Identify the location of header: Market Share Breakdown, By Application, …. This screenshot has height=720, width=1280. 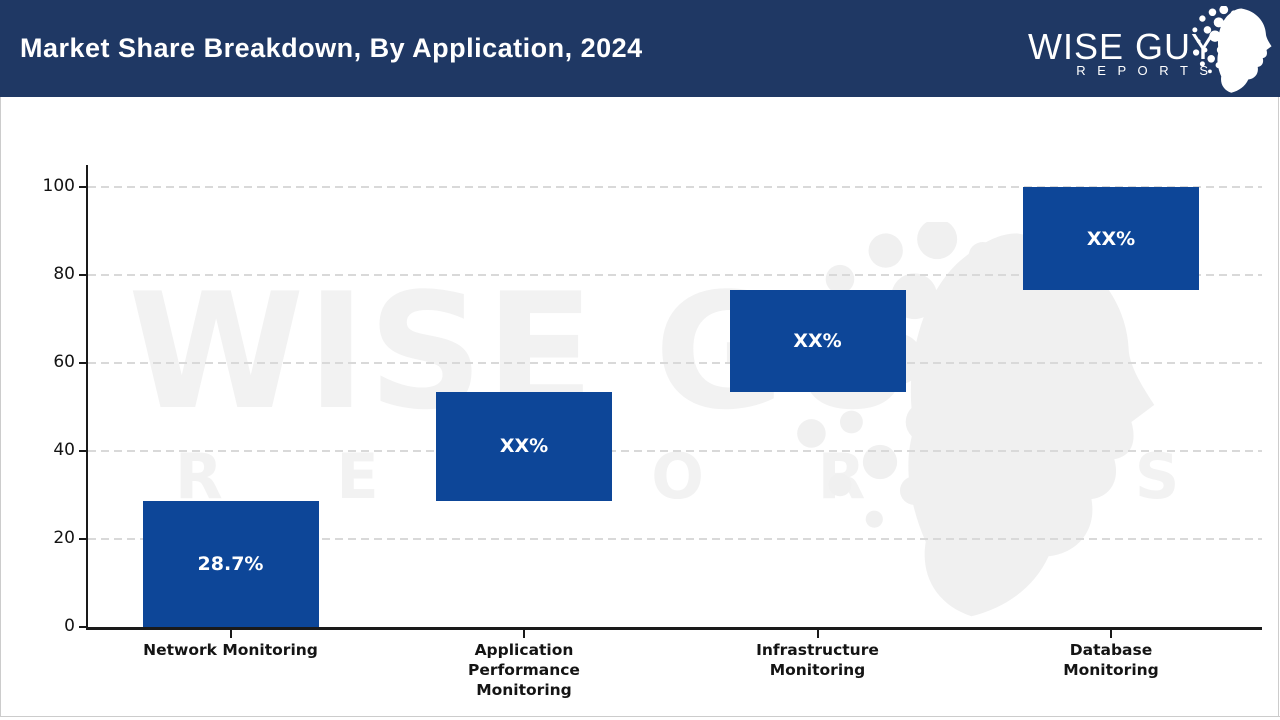
(640, 48).